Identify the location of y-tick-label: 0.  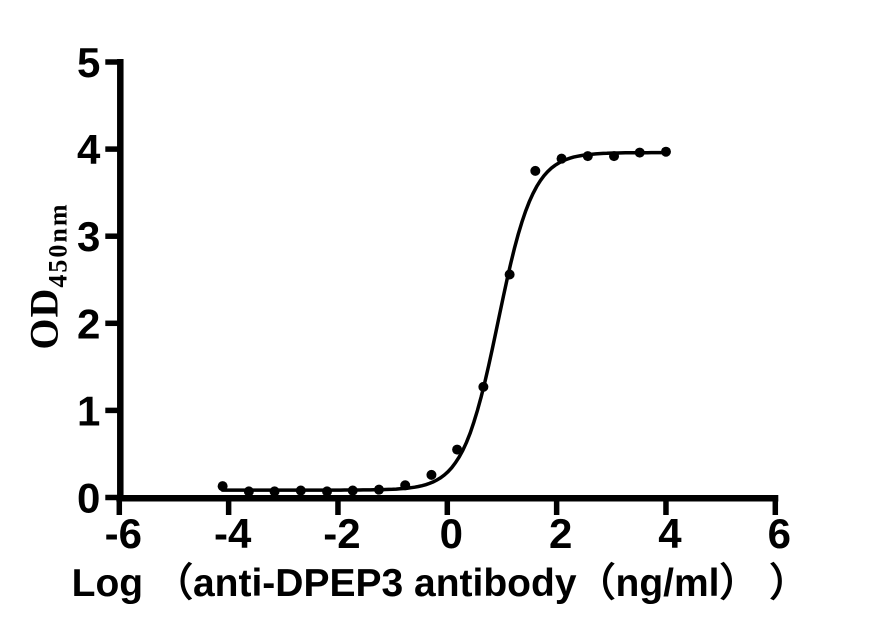
(88, 498).